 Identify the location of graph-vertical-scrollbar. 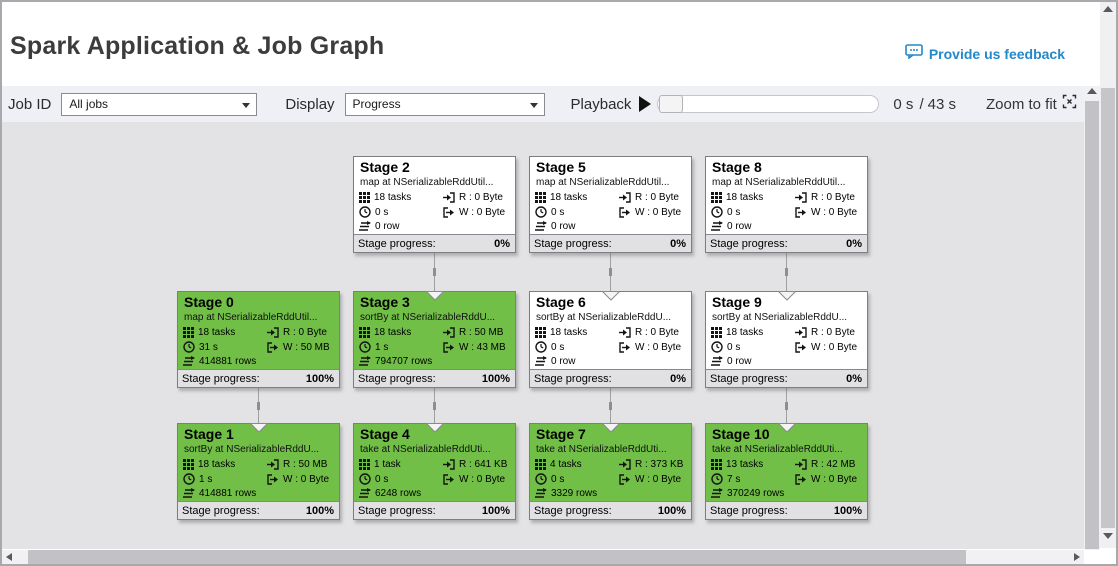
(1092, 318).